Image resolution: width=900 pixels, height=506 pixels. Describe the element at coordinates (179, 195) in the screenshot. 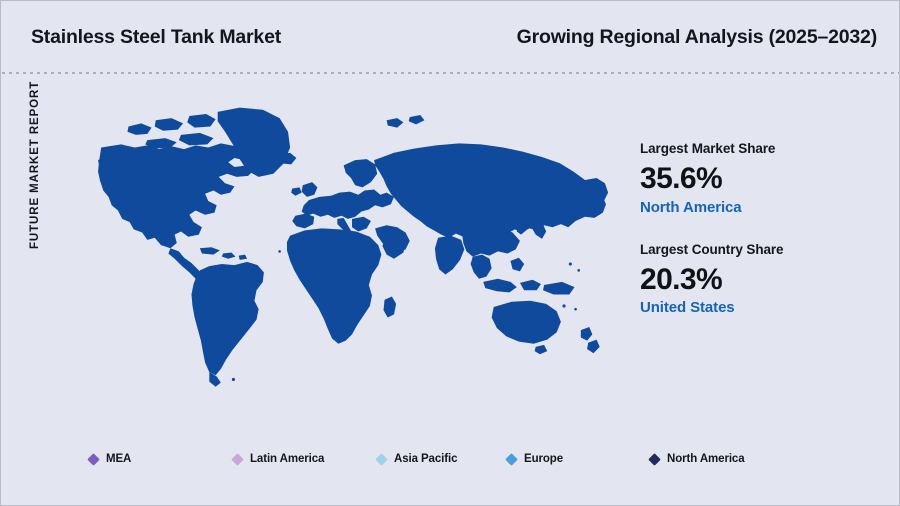

I see `north-america-shape` at that location.